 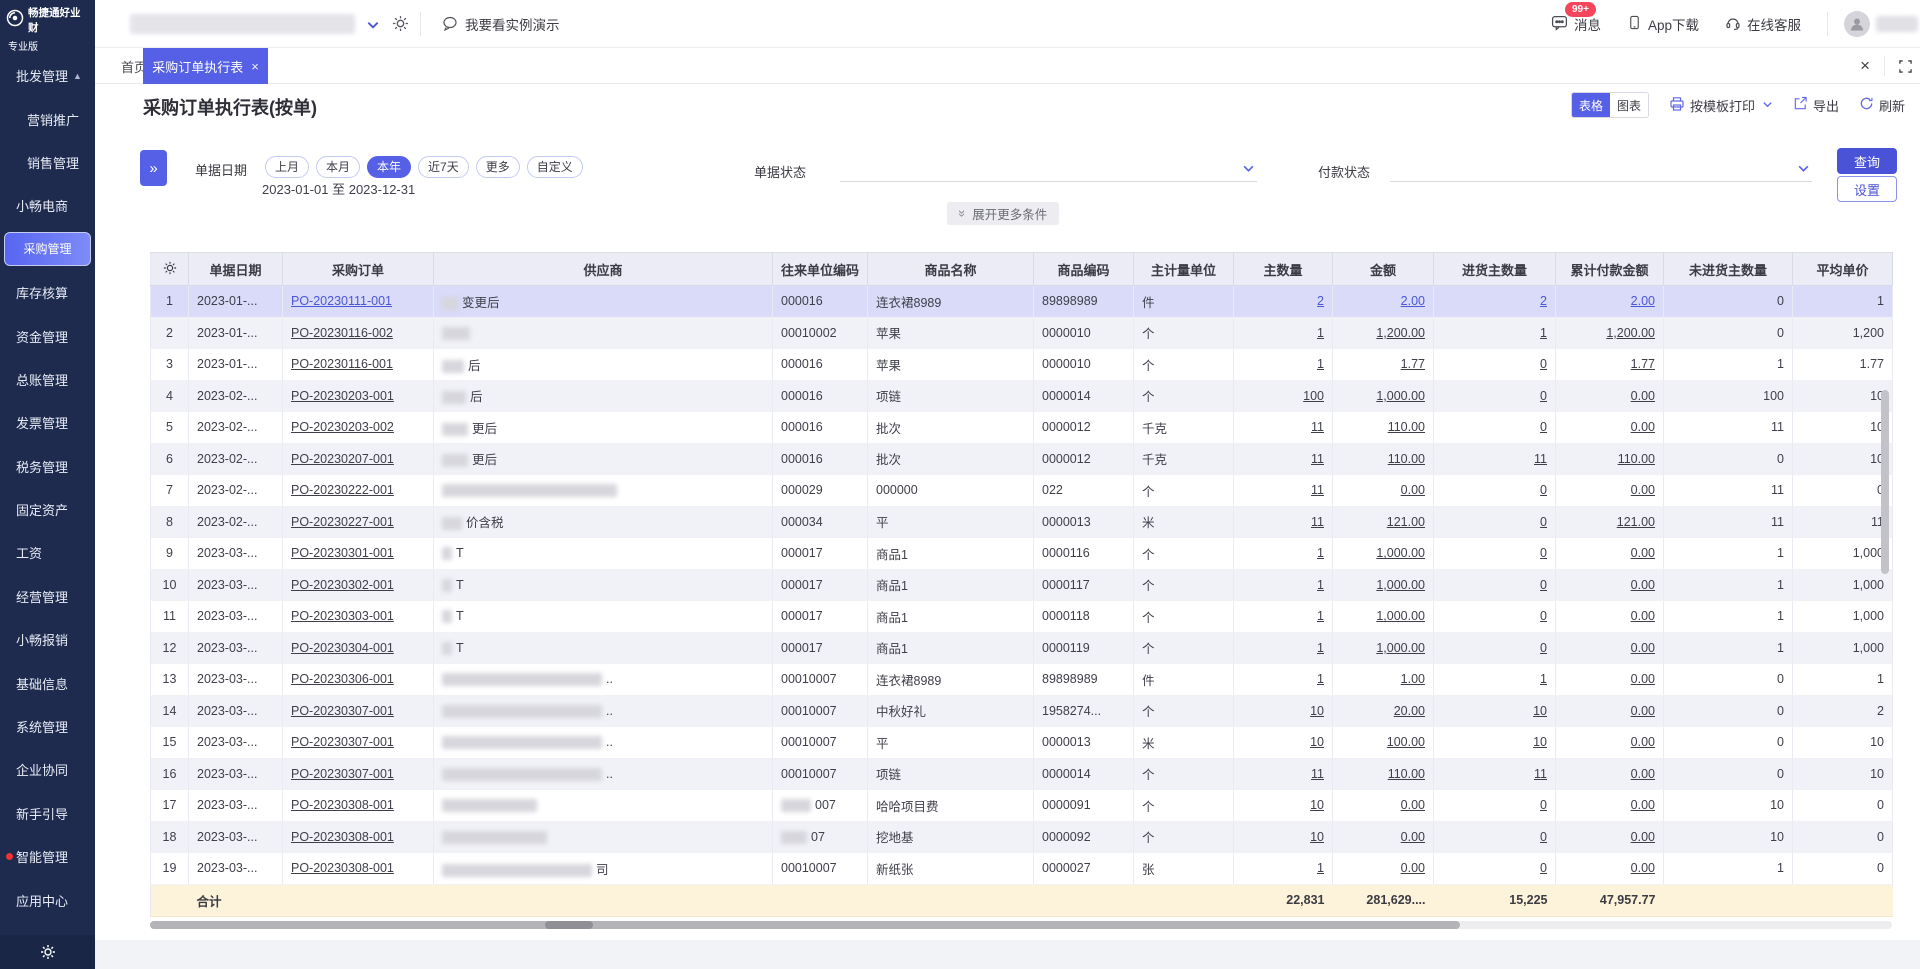 I want to click on sidebar-item-营销推广: 营销推广, so click(x=47, y=118).